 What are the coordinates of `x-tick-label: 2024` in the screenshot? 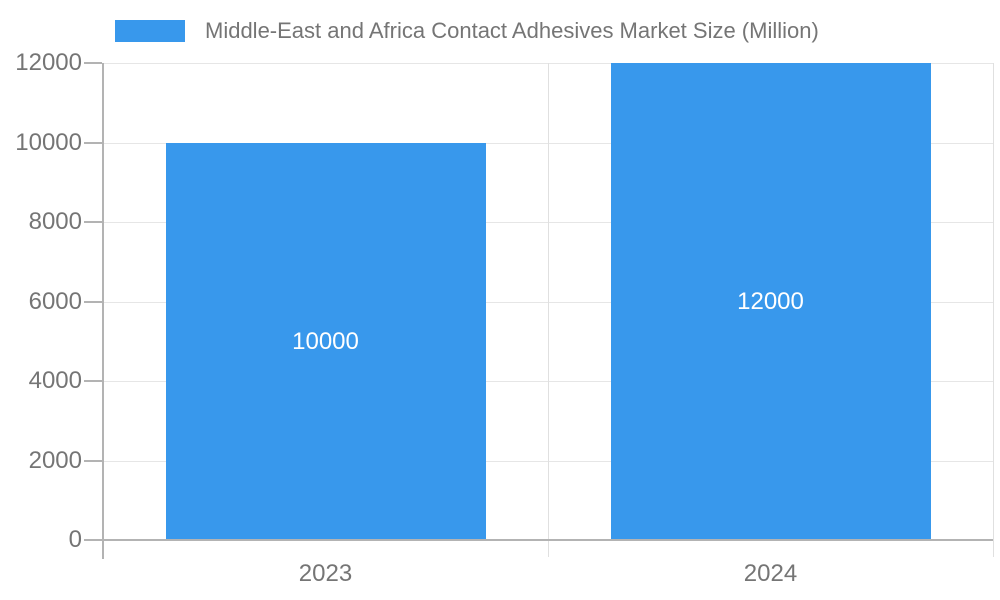 It's located at (770, 573).